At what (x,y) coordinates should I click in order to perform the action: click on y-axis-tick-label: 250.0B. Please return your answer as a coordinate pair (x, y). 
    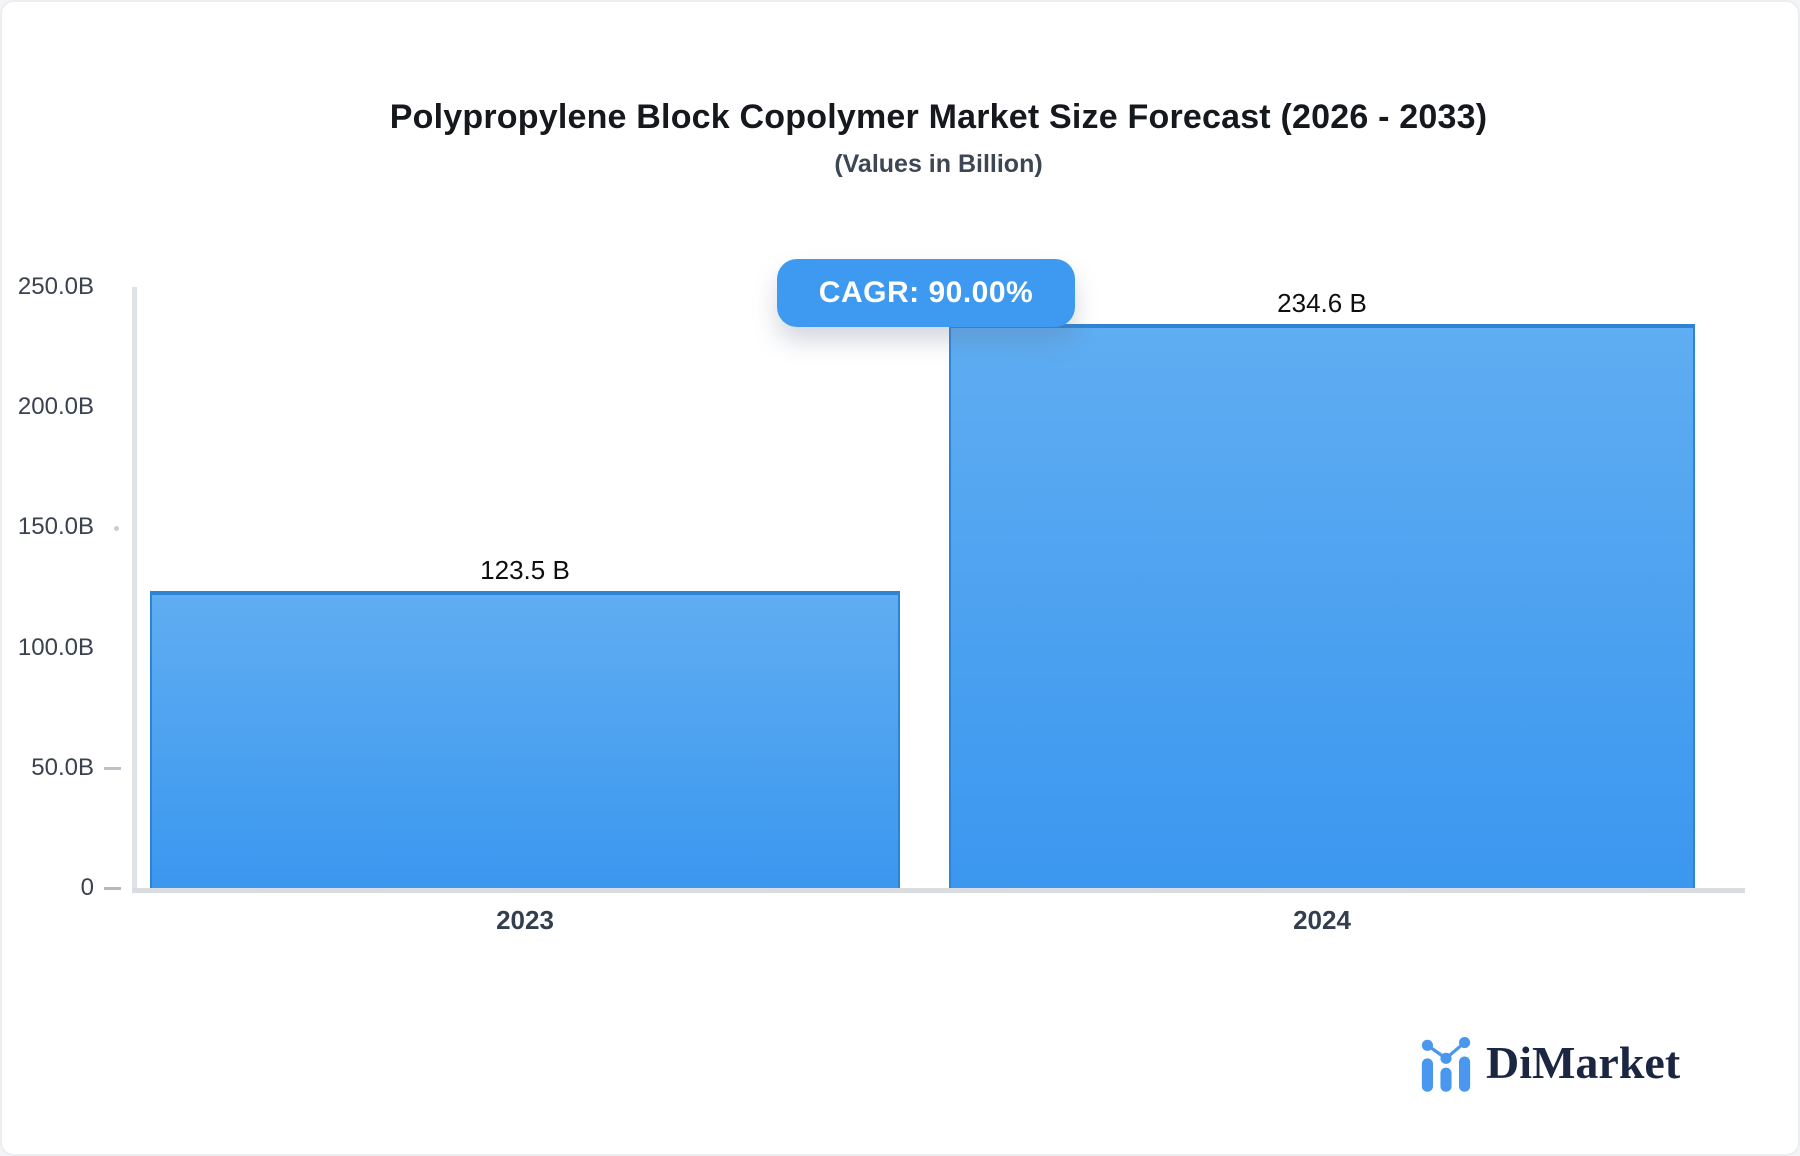
    Looking at the image, I should click on (55, 286).